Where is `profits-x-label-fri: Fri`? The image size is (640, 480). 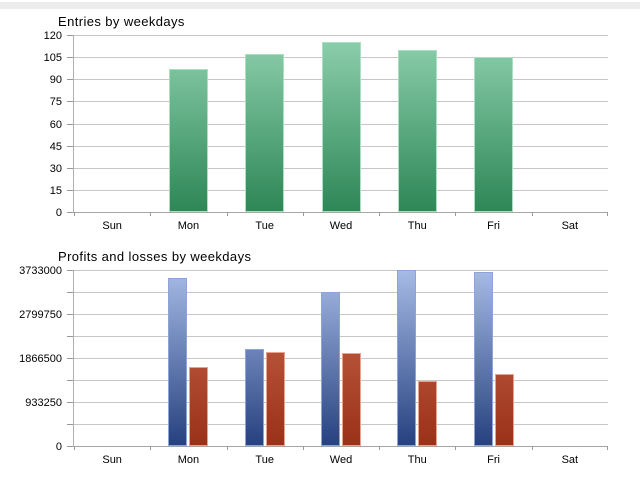 profits-x-label-fri: Fri is located at coordinates (493, 460).